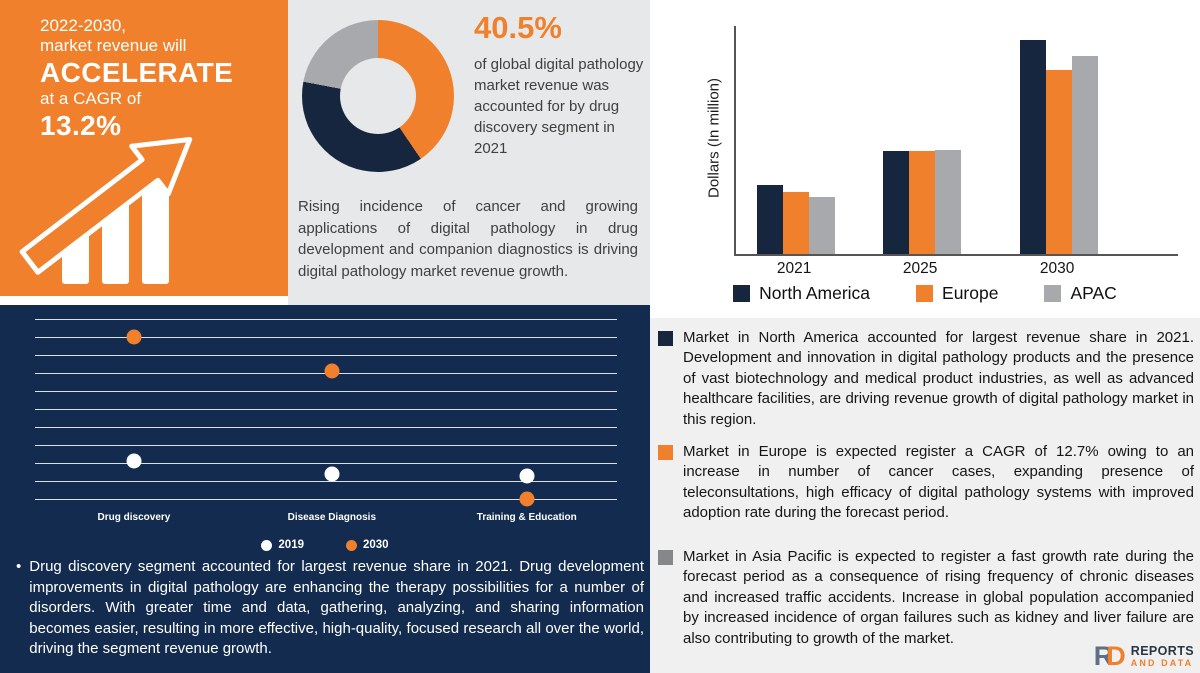 Image resolution: width=1200 pixels, height=673 pixels. I want to click on bar-plot, so click(956, 141).